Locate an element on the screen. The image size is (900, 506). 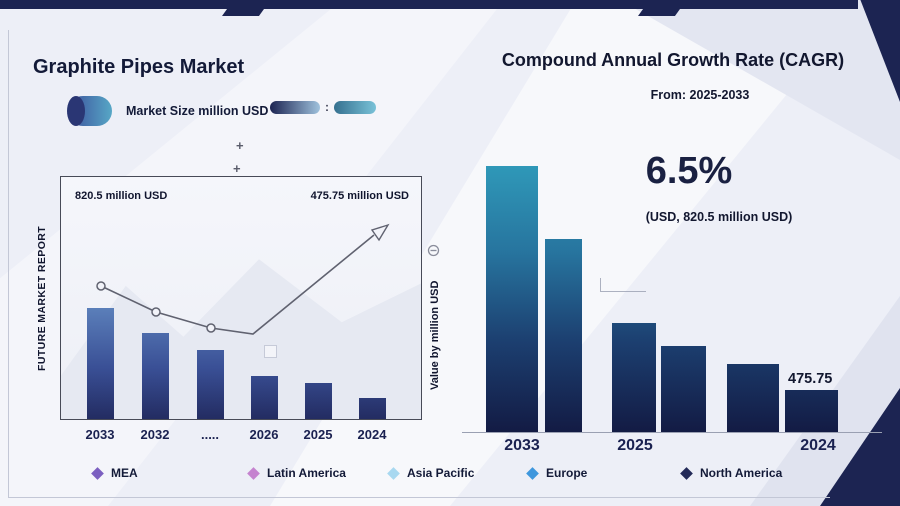
legend-label: Europe is located at coordinates (567, 473).